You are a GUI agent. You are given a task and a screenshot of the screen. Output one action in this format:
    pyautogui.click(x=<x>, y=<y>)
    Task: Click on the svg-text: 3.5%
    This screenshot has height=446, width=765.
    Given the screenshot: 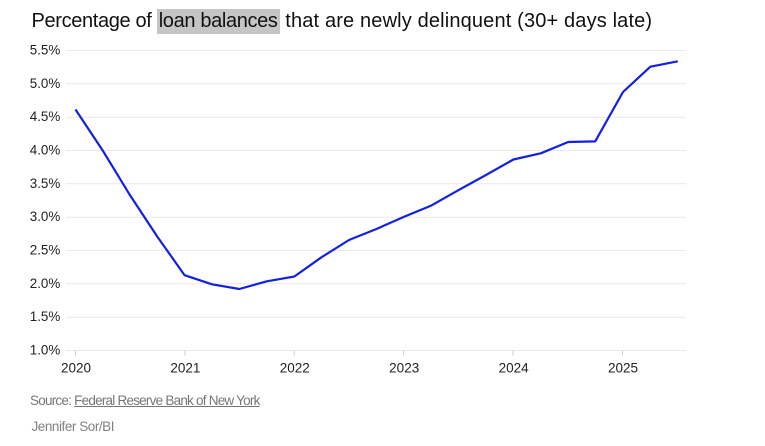 What is the action you would take?
    pyautogui.click(x=45, y=183)
    